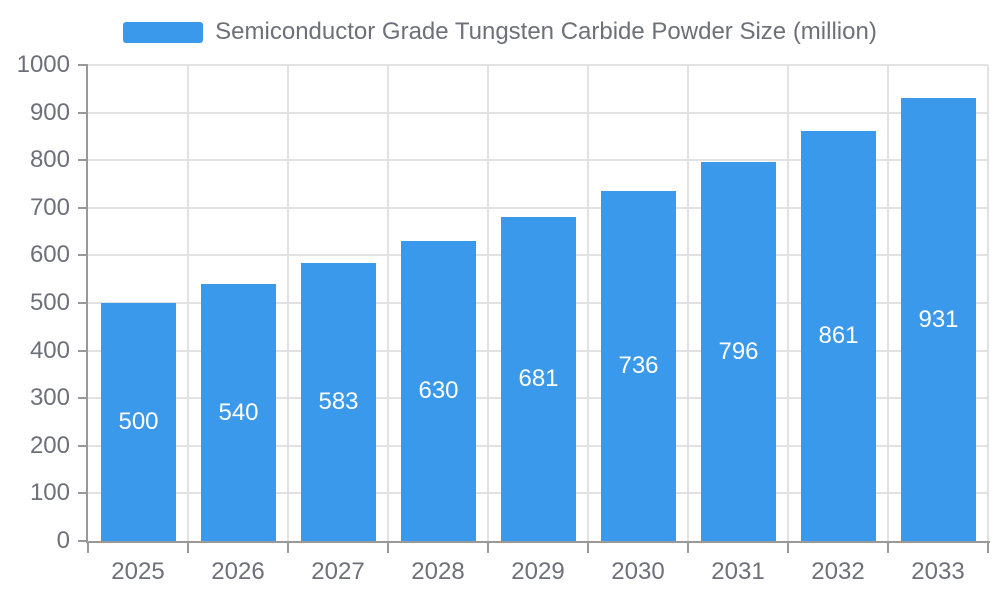 The width and height of the screenshot is (1000, 600). Describe the element at coordinates (438, 571) in the screenshot. I see `x-axis-tick-label: 2028` at that location.